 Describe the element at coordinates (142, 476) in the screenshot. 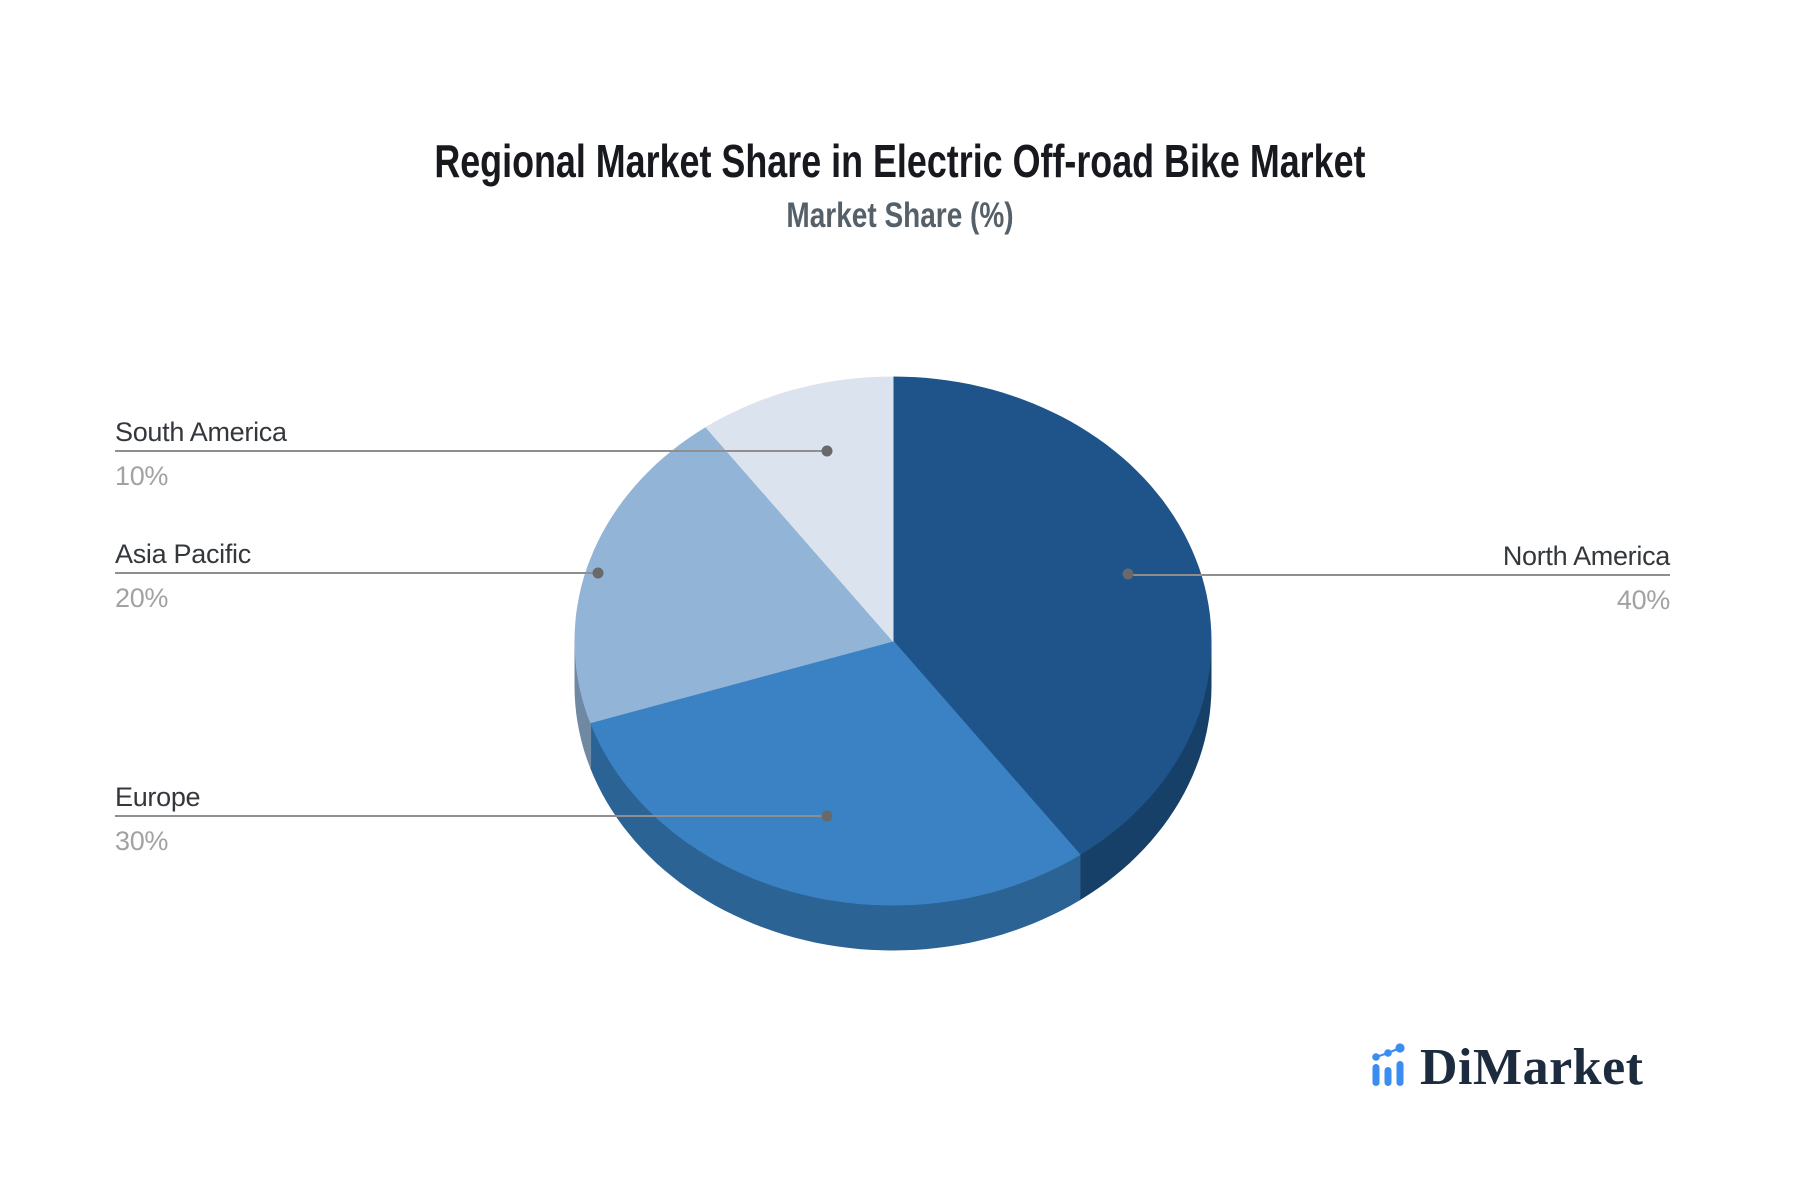

I see `pie-value-south-america: 10%` at that location.